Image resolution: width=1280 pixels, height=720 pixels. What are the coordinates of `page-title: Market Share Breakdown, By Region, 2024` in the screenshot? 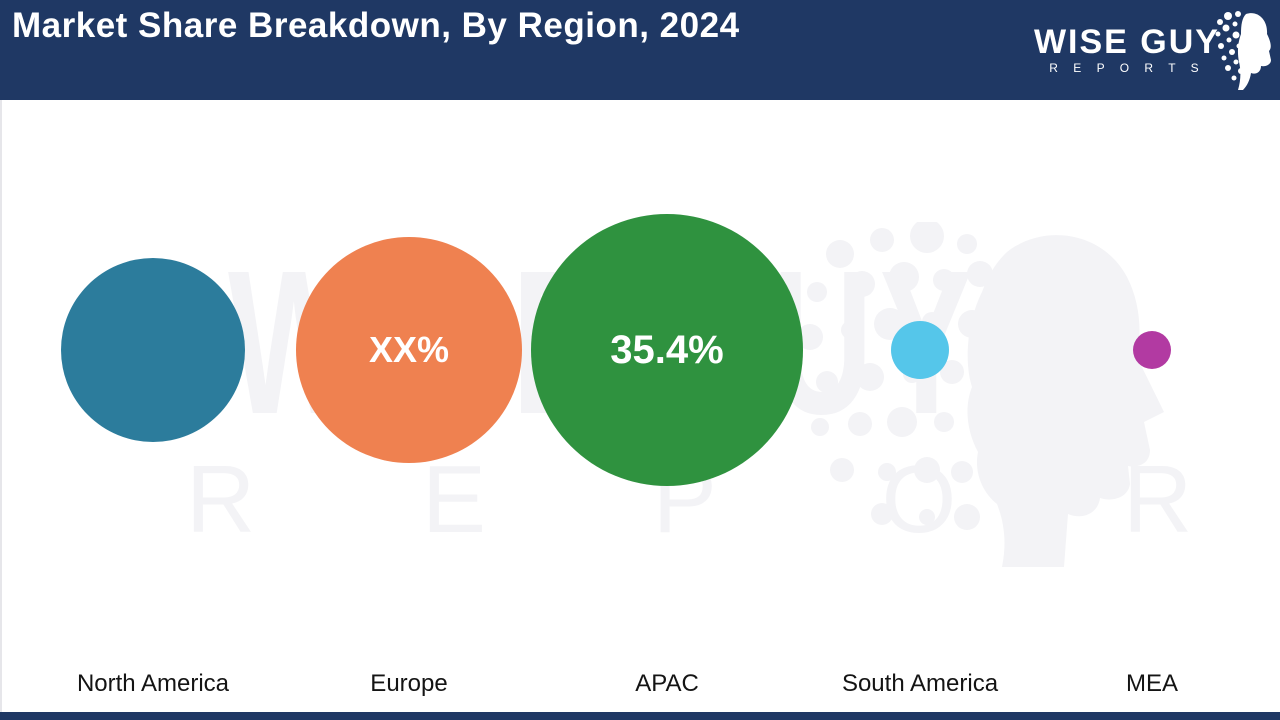 It's located at (376, 25).